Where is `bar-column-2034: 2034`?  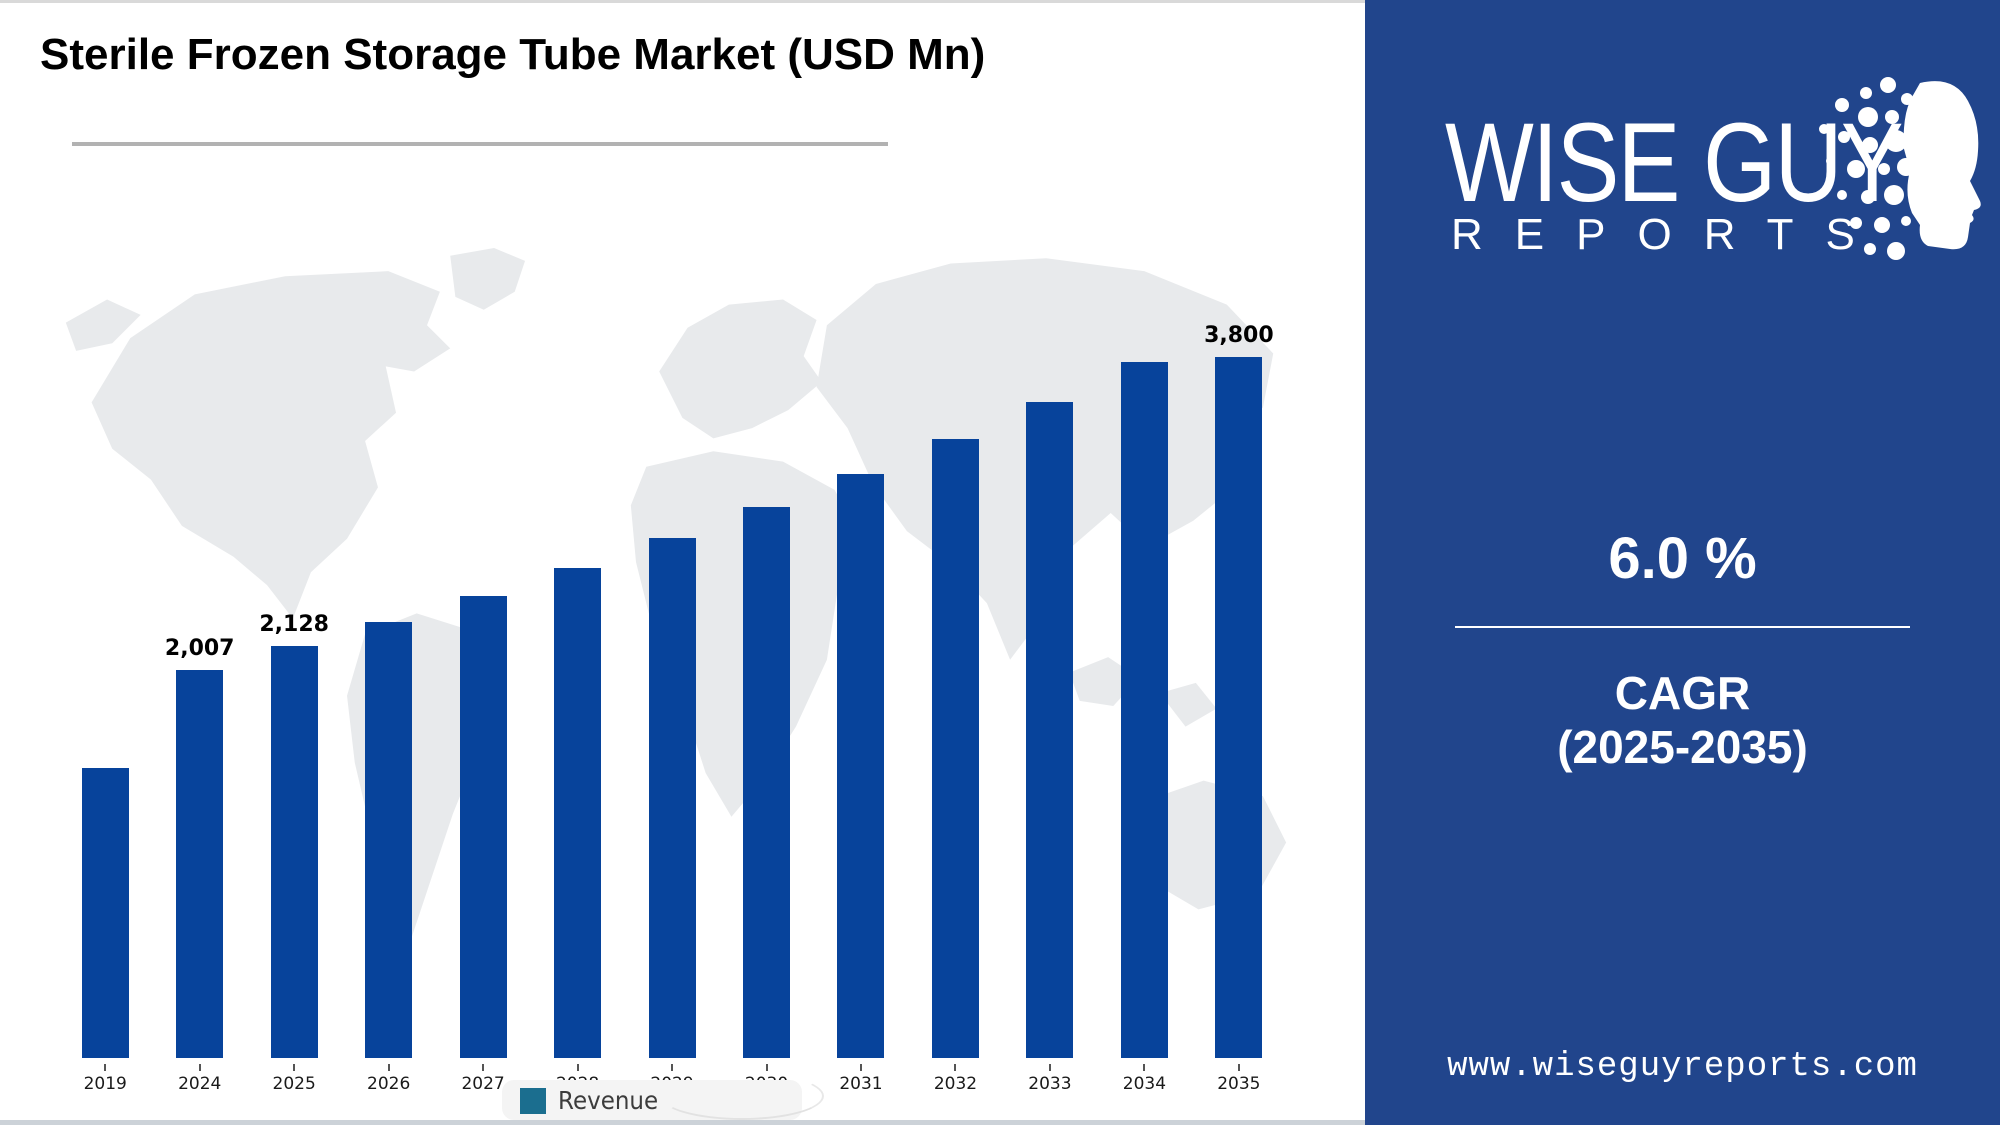
bar-column-2034: 2034 is located at coordinates (1144, 708).